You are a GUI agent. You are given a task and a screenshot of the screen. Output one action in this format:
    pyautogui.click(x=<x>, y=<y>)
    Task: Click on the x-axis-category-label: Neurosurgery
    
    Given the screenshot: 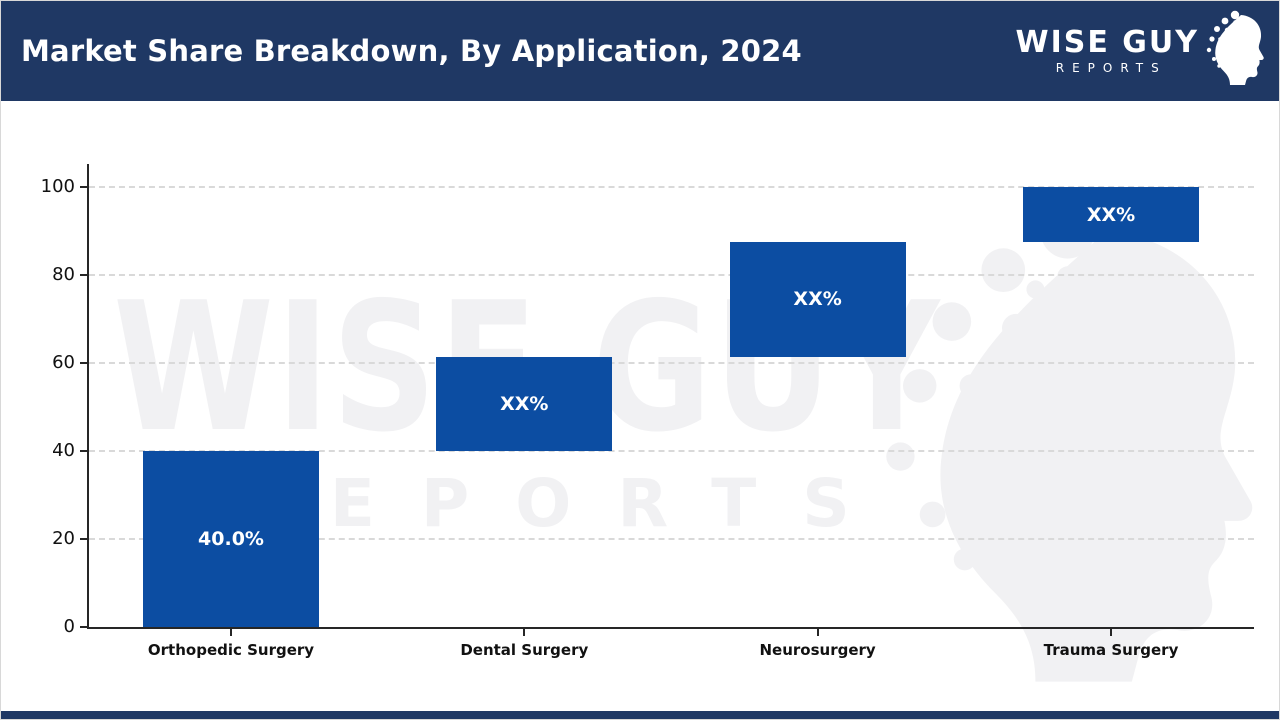 What is the action you would take?
    pyautogui.click(x=817, y=650)
    